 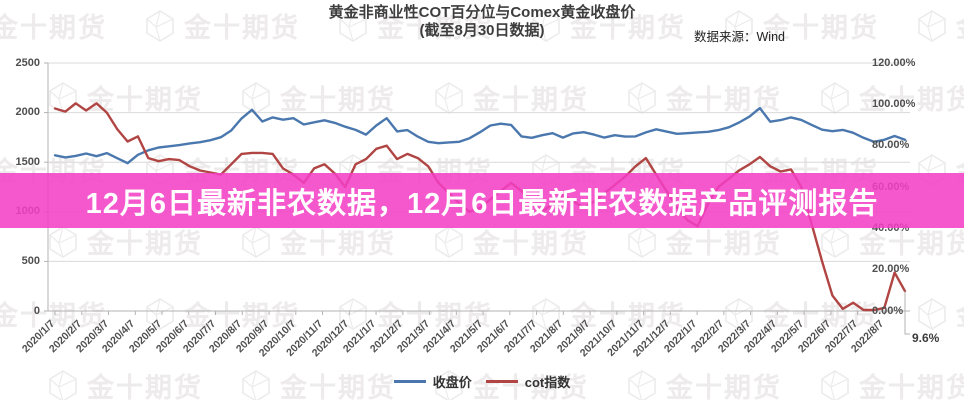 I want to click on legend: 收盘价 cot指数, so click(x=482, y=381).